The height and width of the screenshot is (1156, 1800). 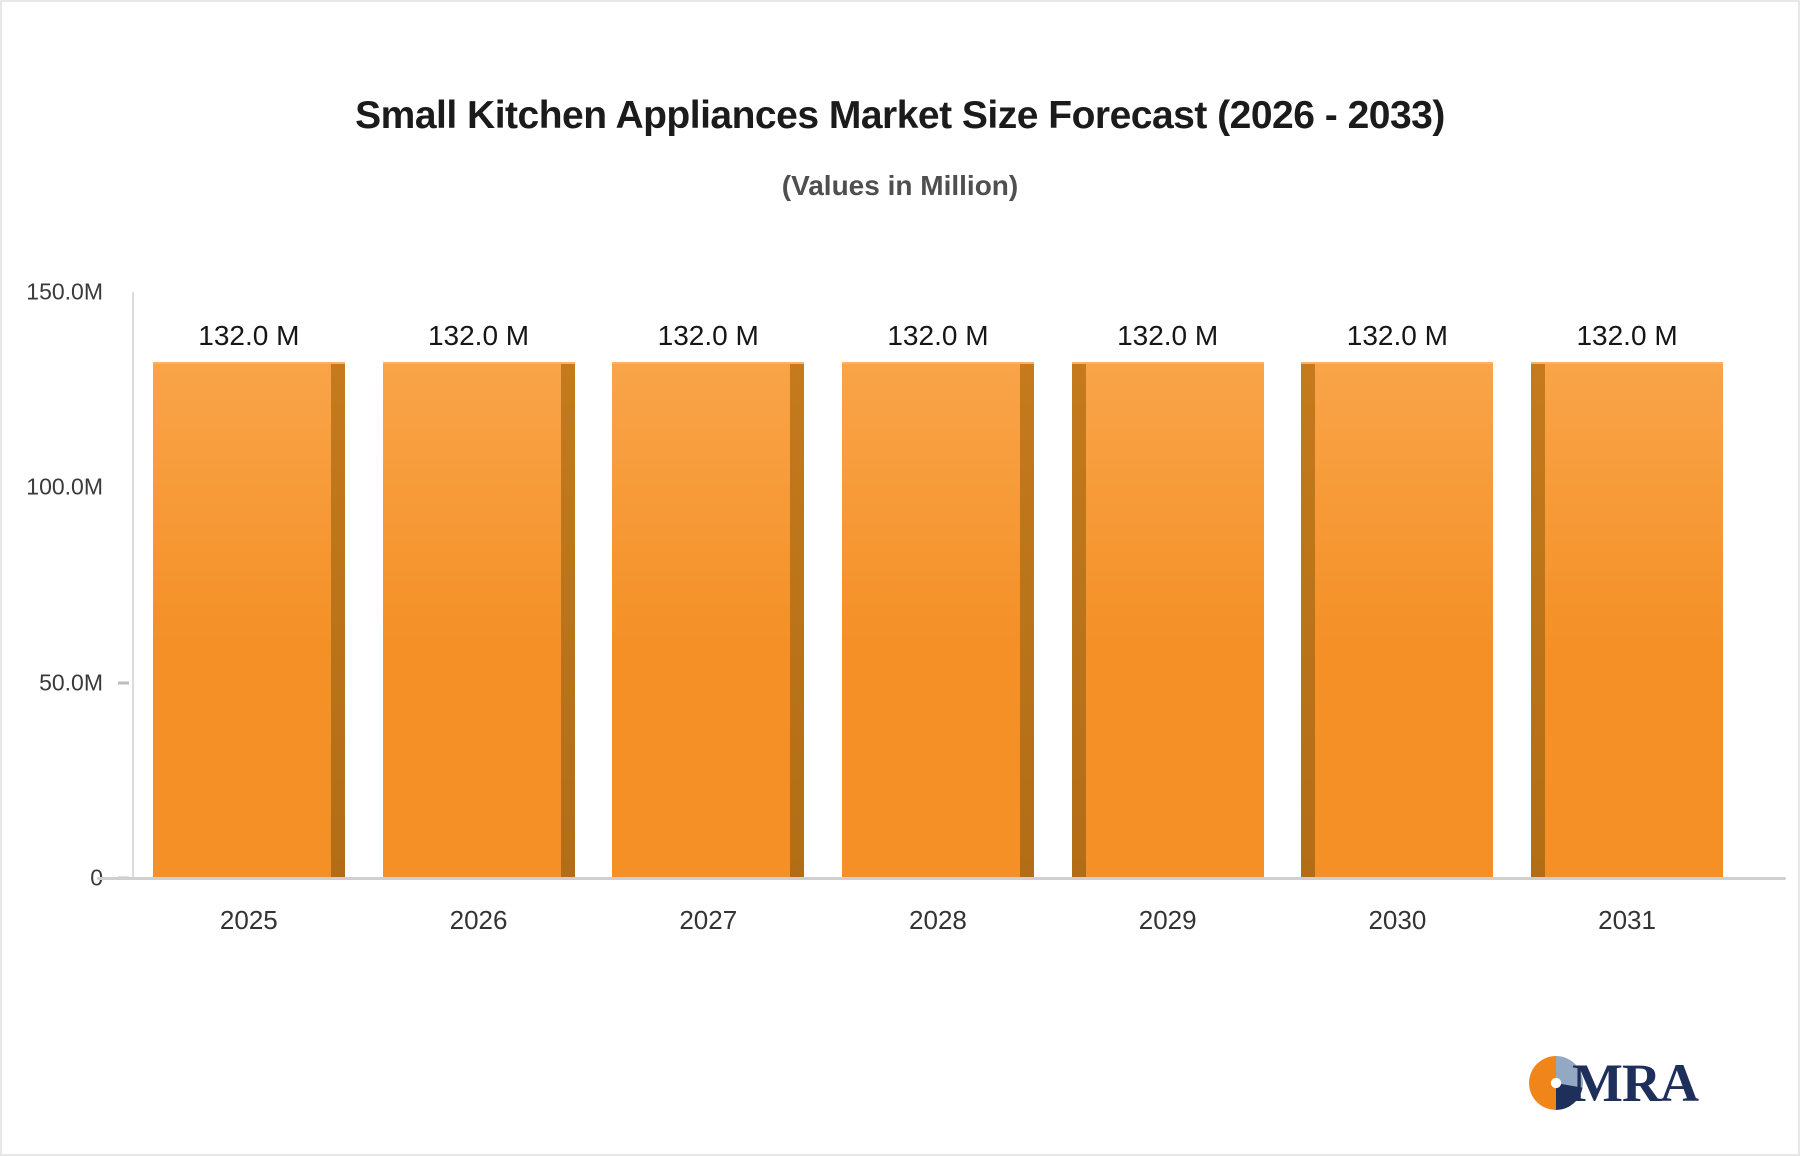 I want to click on bar-slot: 132.0 M 2027, so click(x=708, y=613).